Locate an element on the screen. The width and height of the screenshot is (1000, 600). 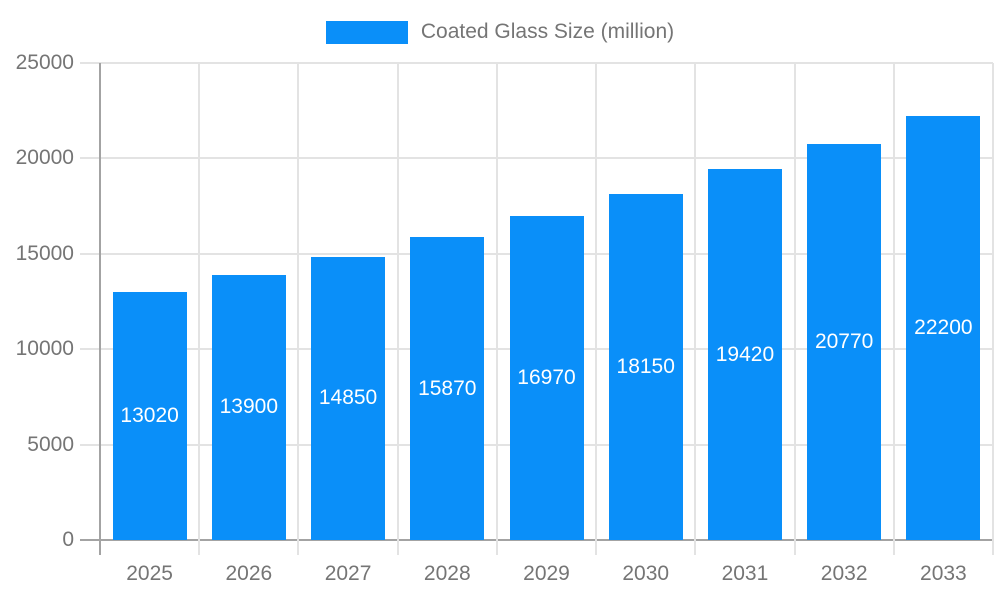
bar-value-label: 22200 is located at coordinates (943, 328).